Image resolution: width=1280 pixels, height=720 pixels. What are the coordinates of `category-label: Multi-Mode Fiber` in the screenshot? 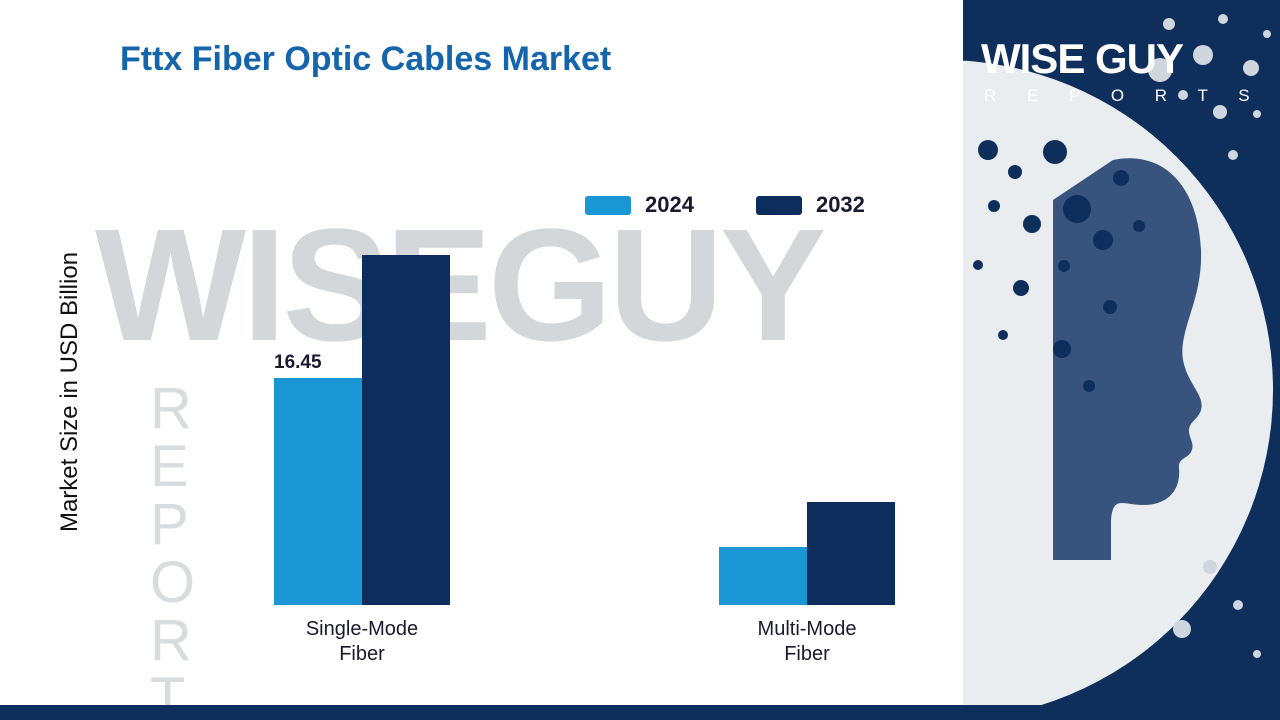 It's located at (807, 641).